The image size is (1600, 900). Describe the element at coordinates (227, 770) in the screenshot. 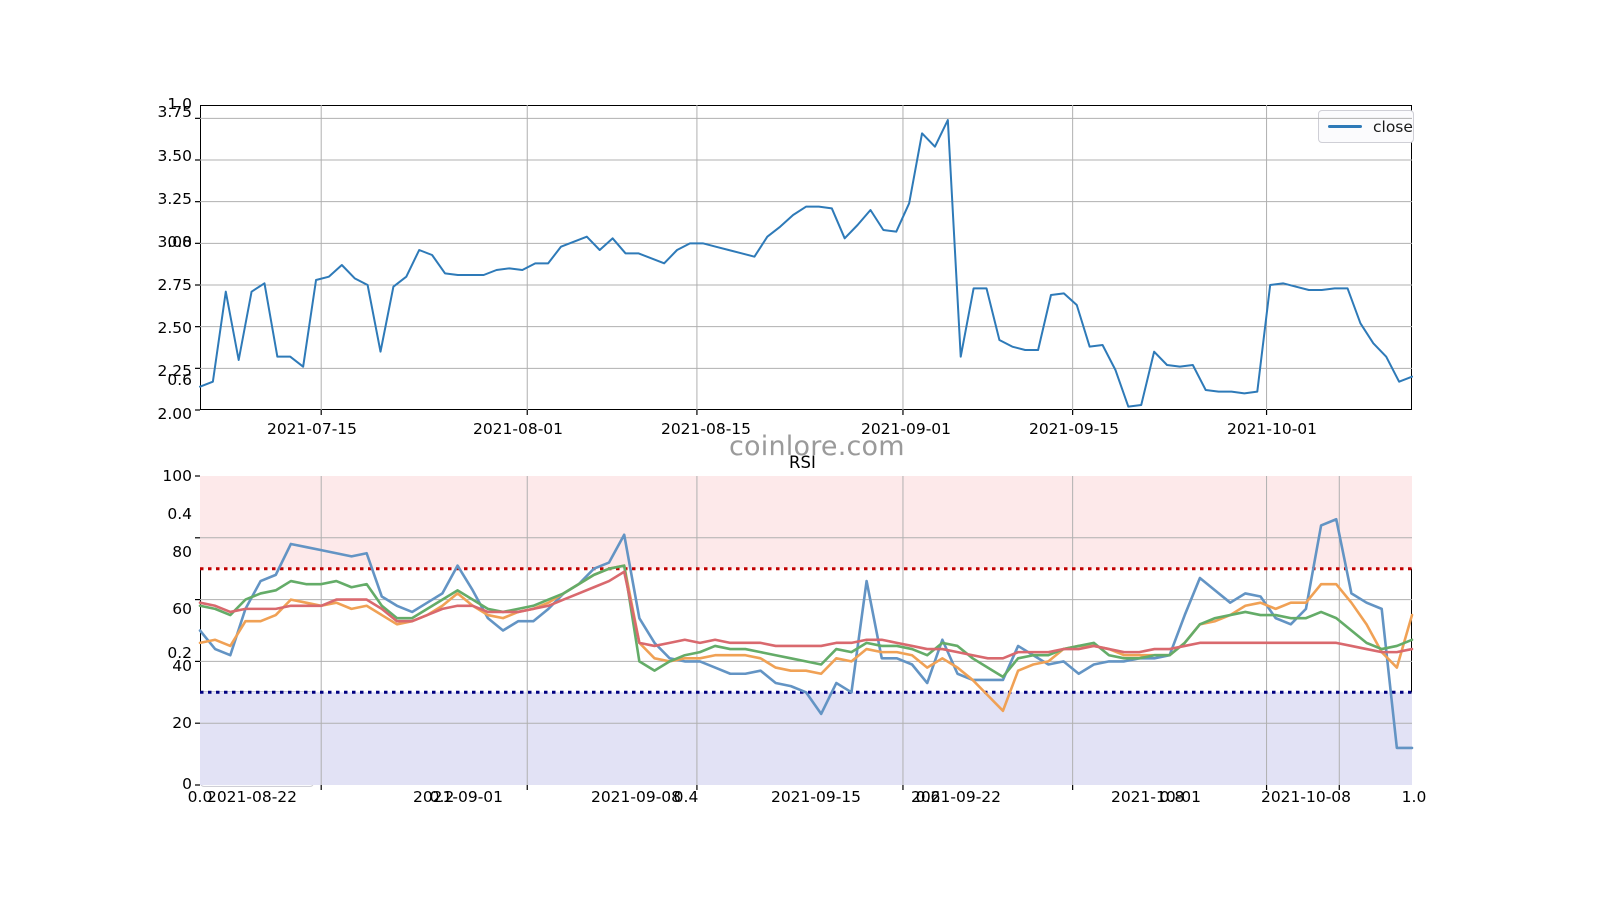

I see `legend-swatch-rsi42-icon` at that location.